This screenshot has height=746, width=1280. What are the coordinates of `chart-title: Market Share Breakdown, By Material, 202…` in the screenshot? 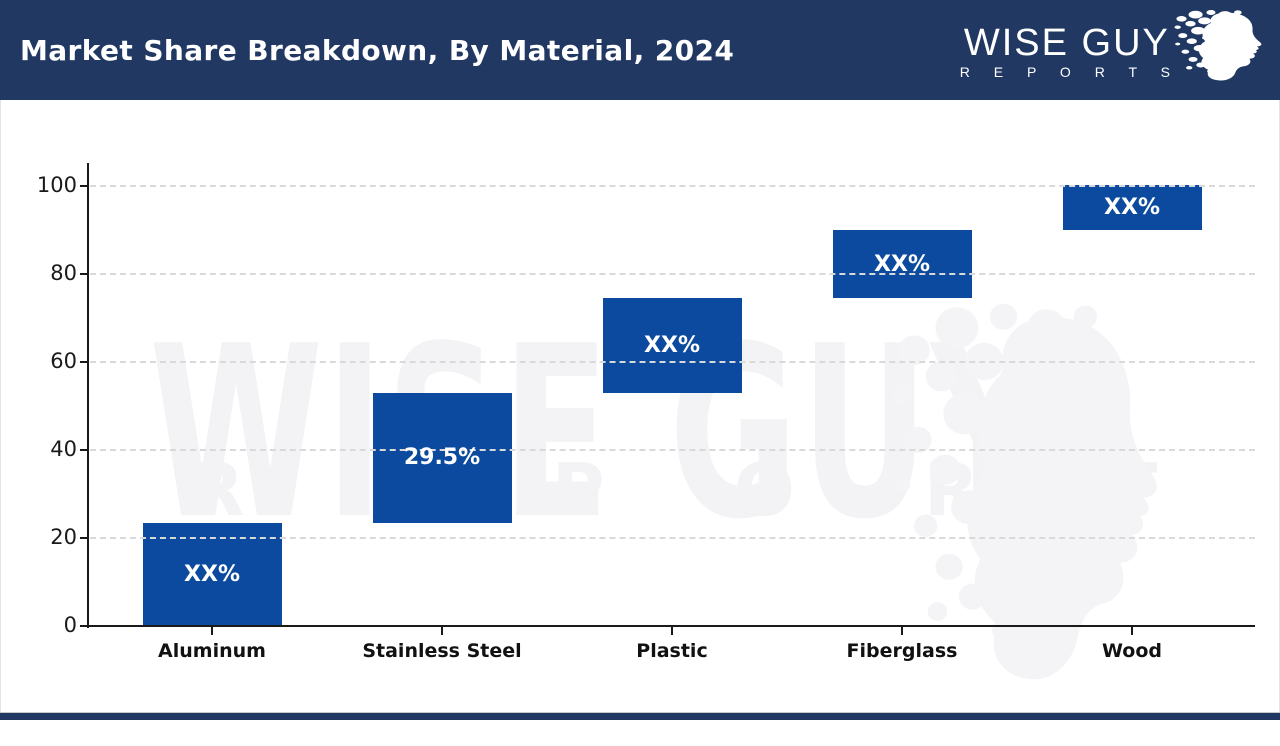 It's located at (377, 50).